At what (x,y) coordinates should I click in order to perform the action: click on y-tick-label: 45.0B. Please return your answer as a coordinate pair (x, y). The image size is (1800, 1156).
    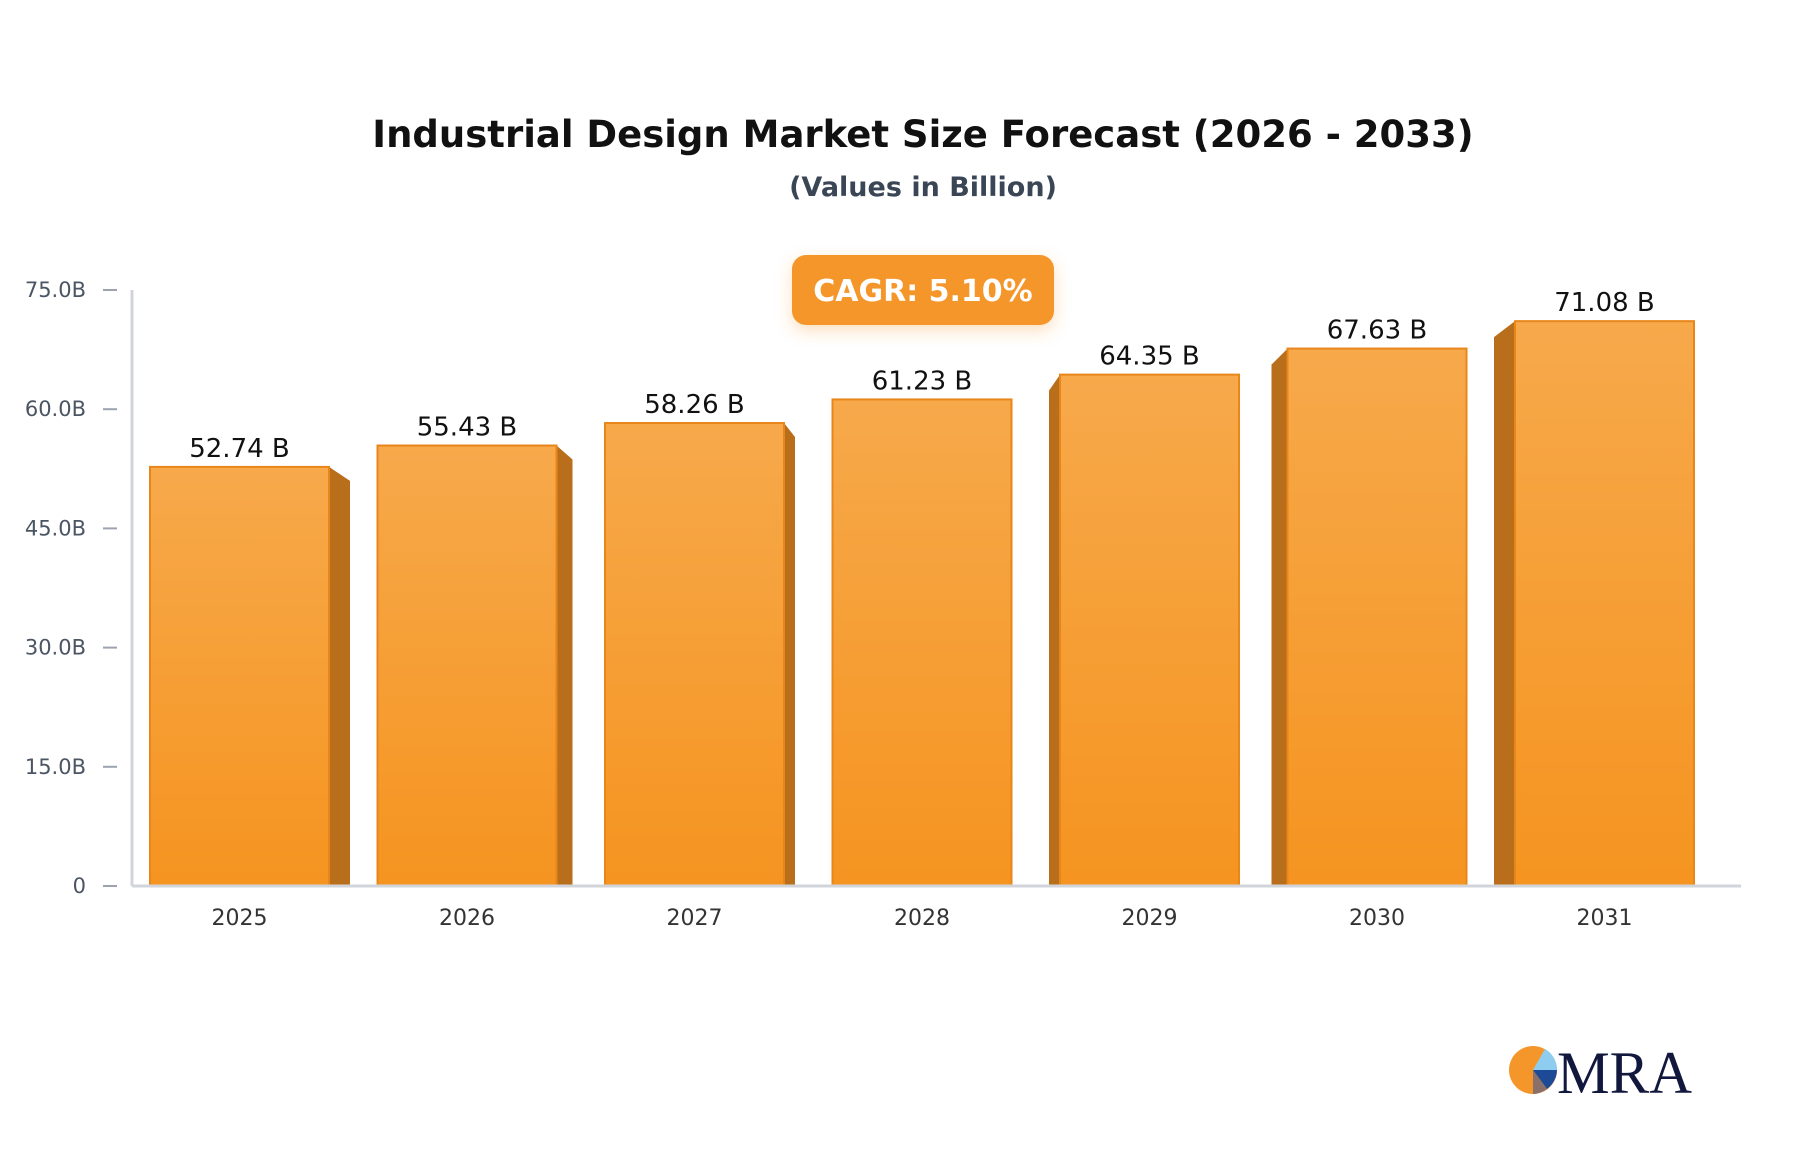
    Looking at the image, I should click on (55, 528).